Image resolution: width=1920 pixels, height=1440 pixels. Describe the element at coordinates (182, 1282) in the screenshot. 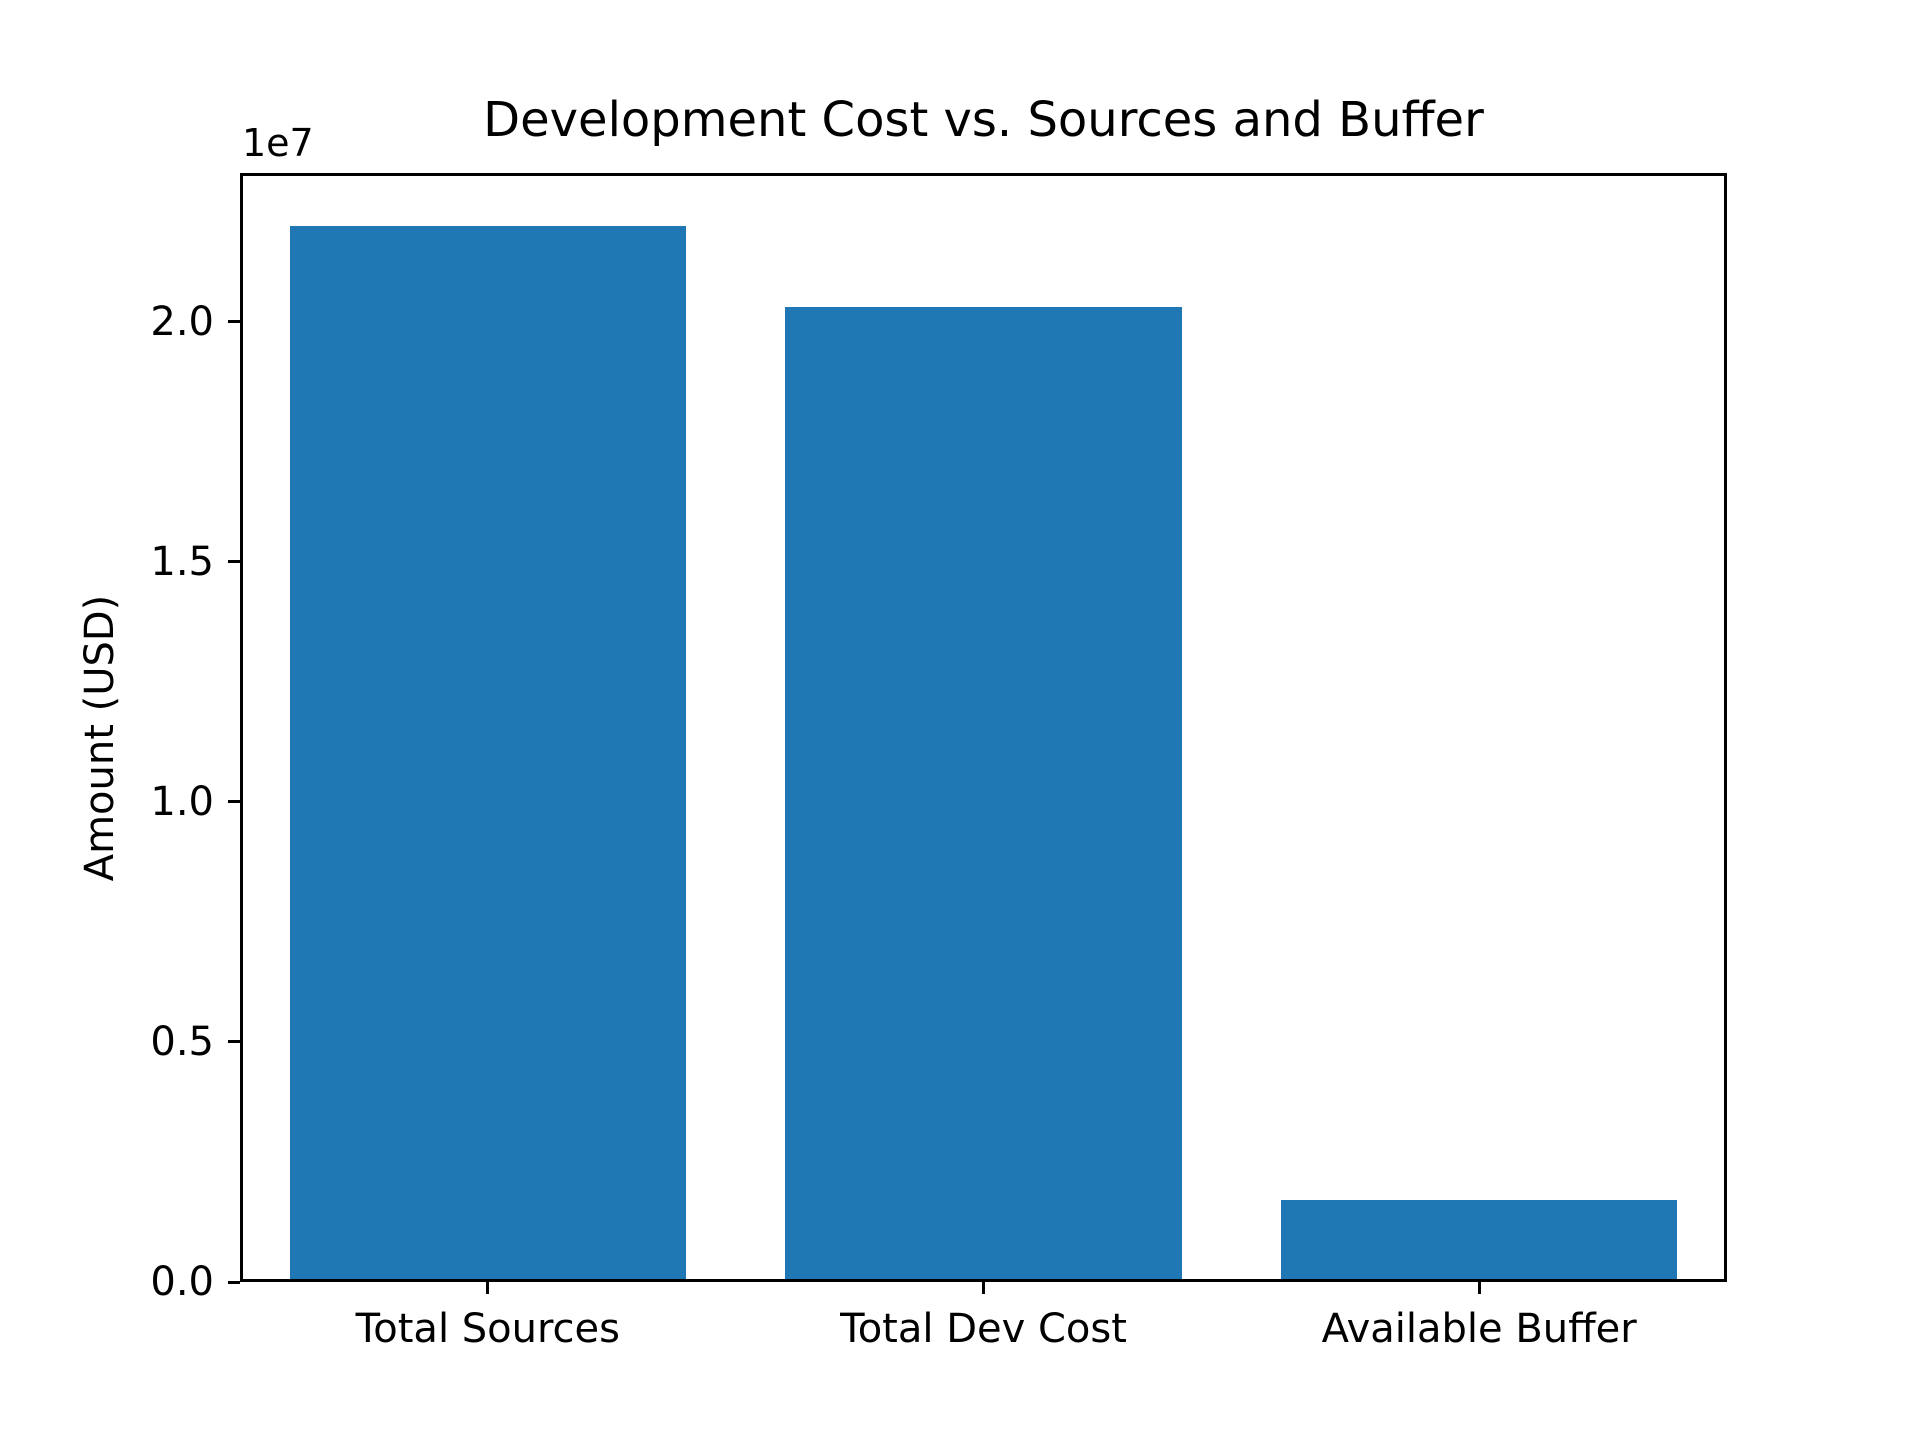

I see `y-tick-label: 0.0` at that location.